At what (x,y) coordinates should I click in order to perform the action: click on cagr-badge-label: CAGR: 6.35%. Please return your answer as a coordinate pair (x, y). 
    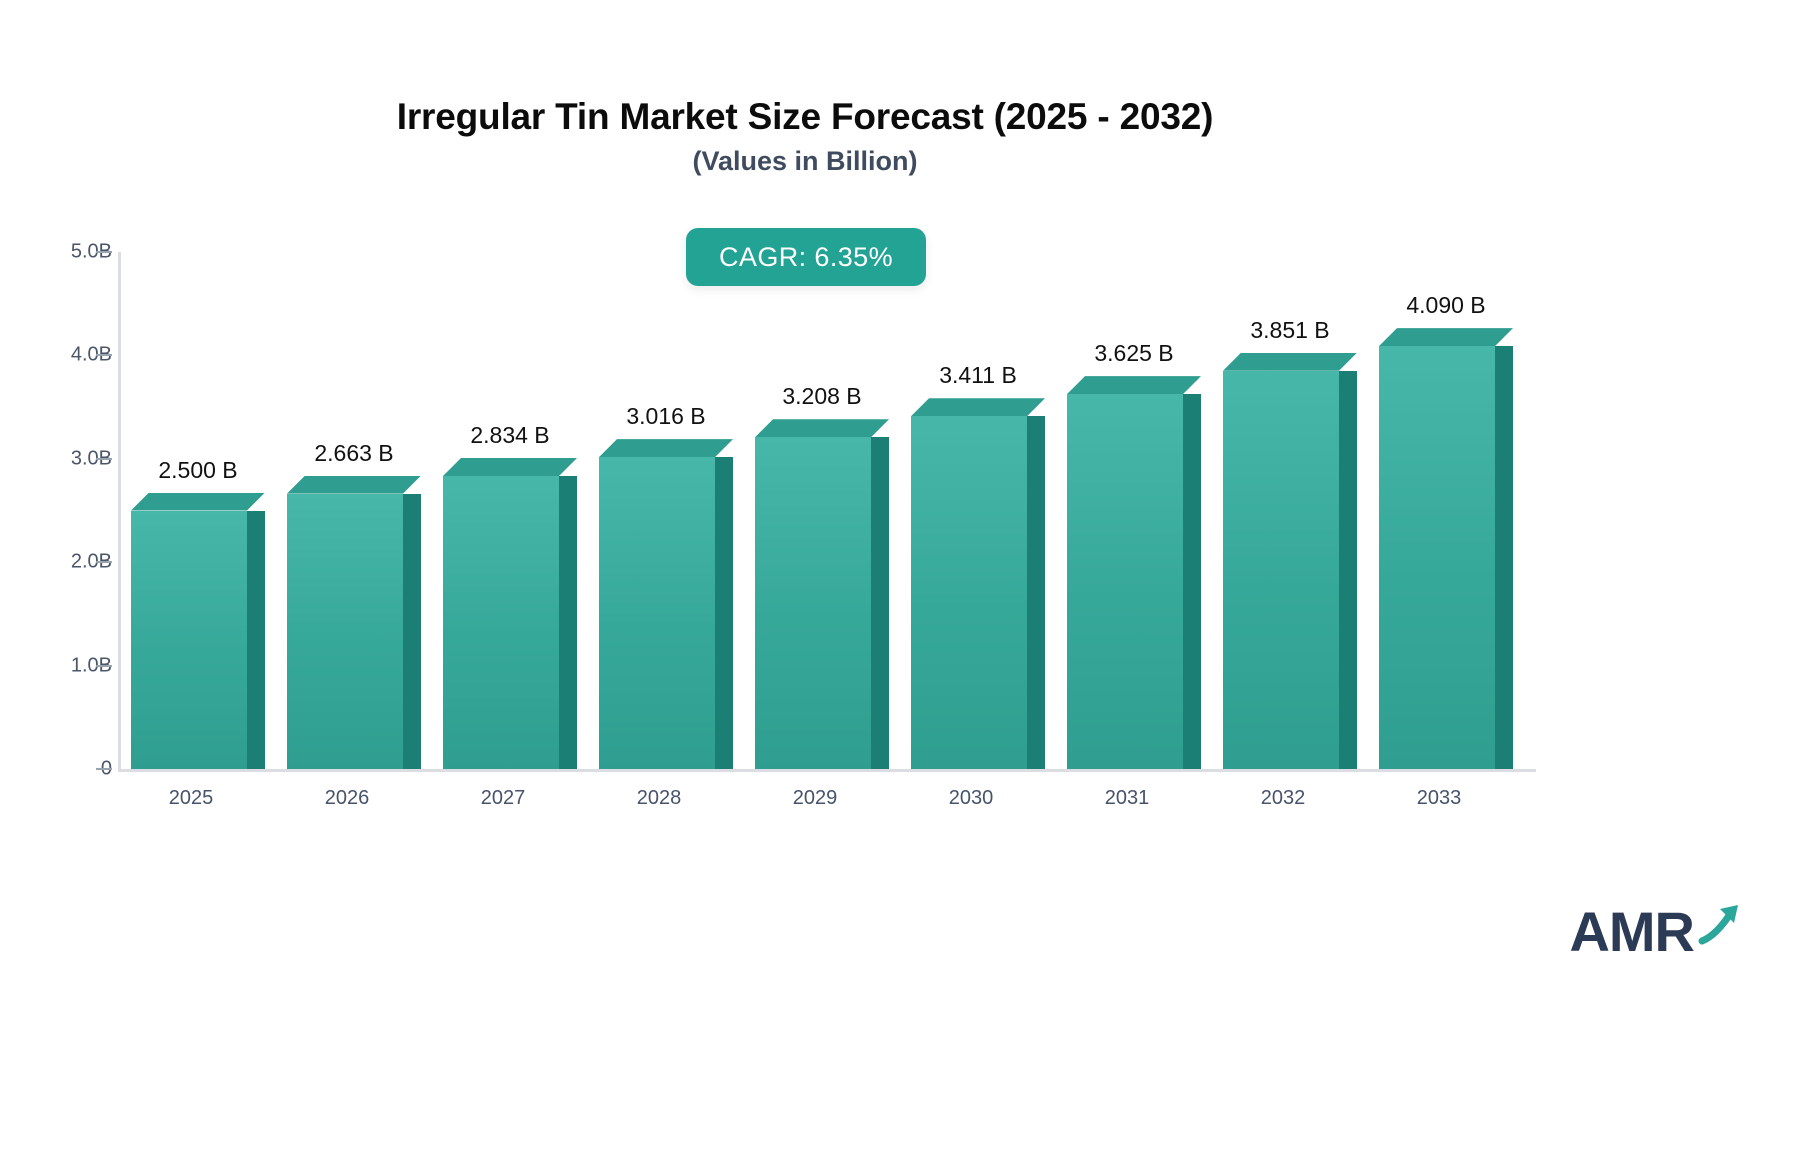
    Looking at the image, I should click on (806, 256).